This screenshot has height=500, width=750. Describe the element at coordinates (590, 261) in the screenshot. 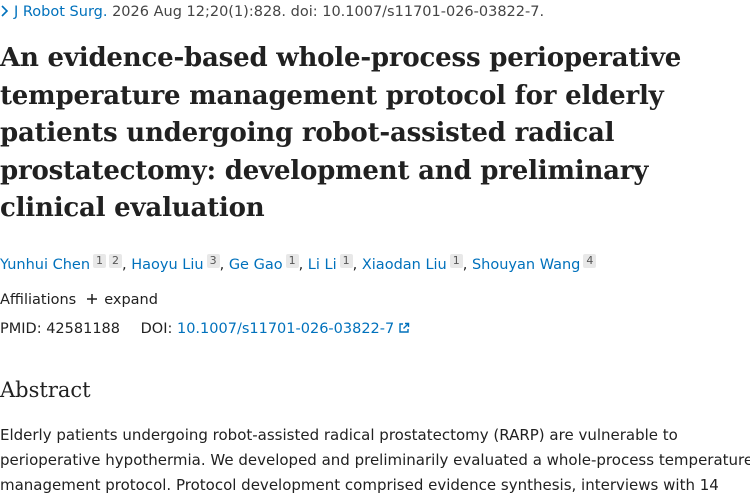

I see `affiliation-ref: 4` at that location.